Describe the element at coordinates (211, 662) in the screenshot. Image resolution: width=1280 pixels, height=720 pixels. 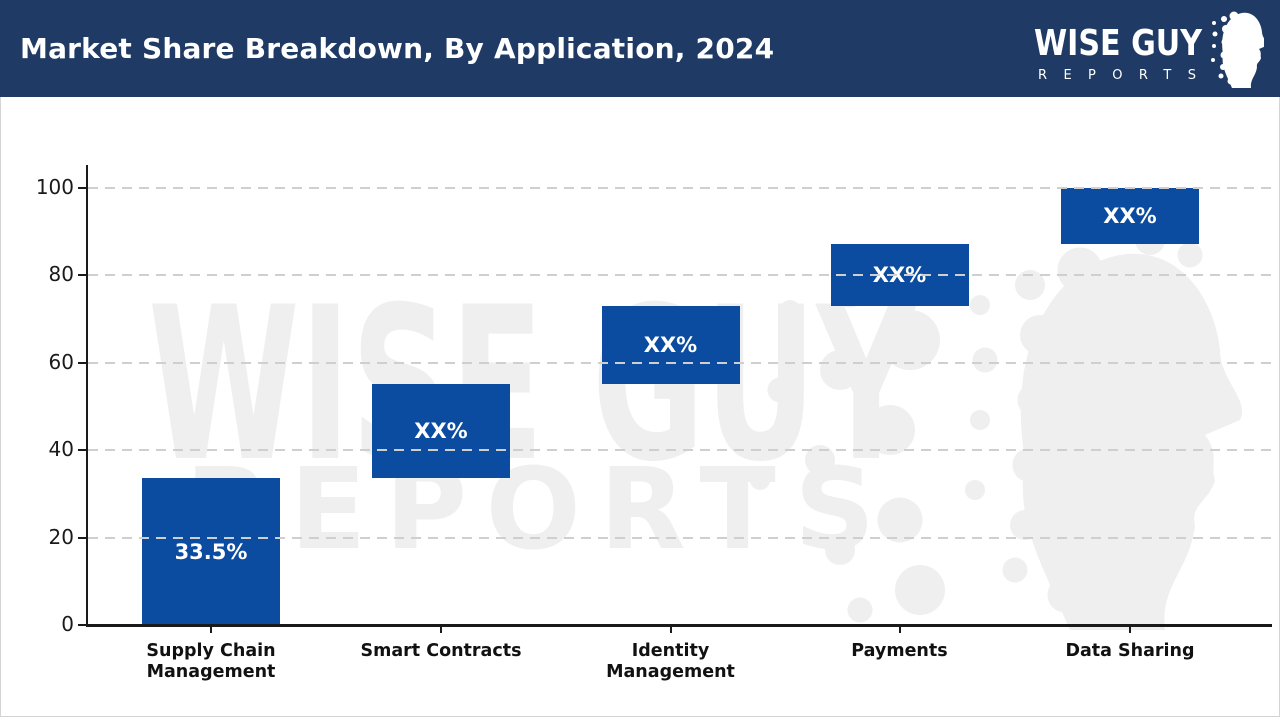
I see `x-axis-category-label: Supply Chain Management` at that location.